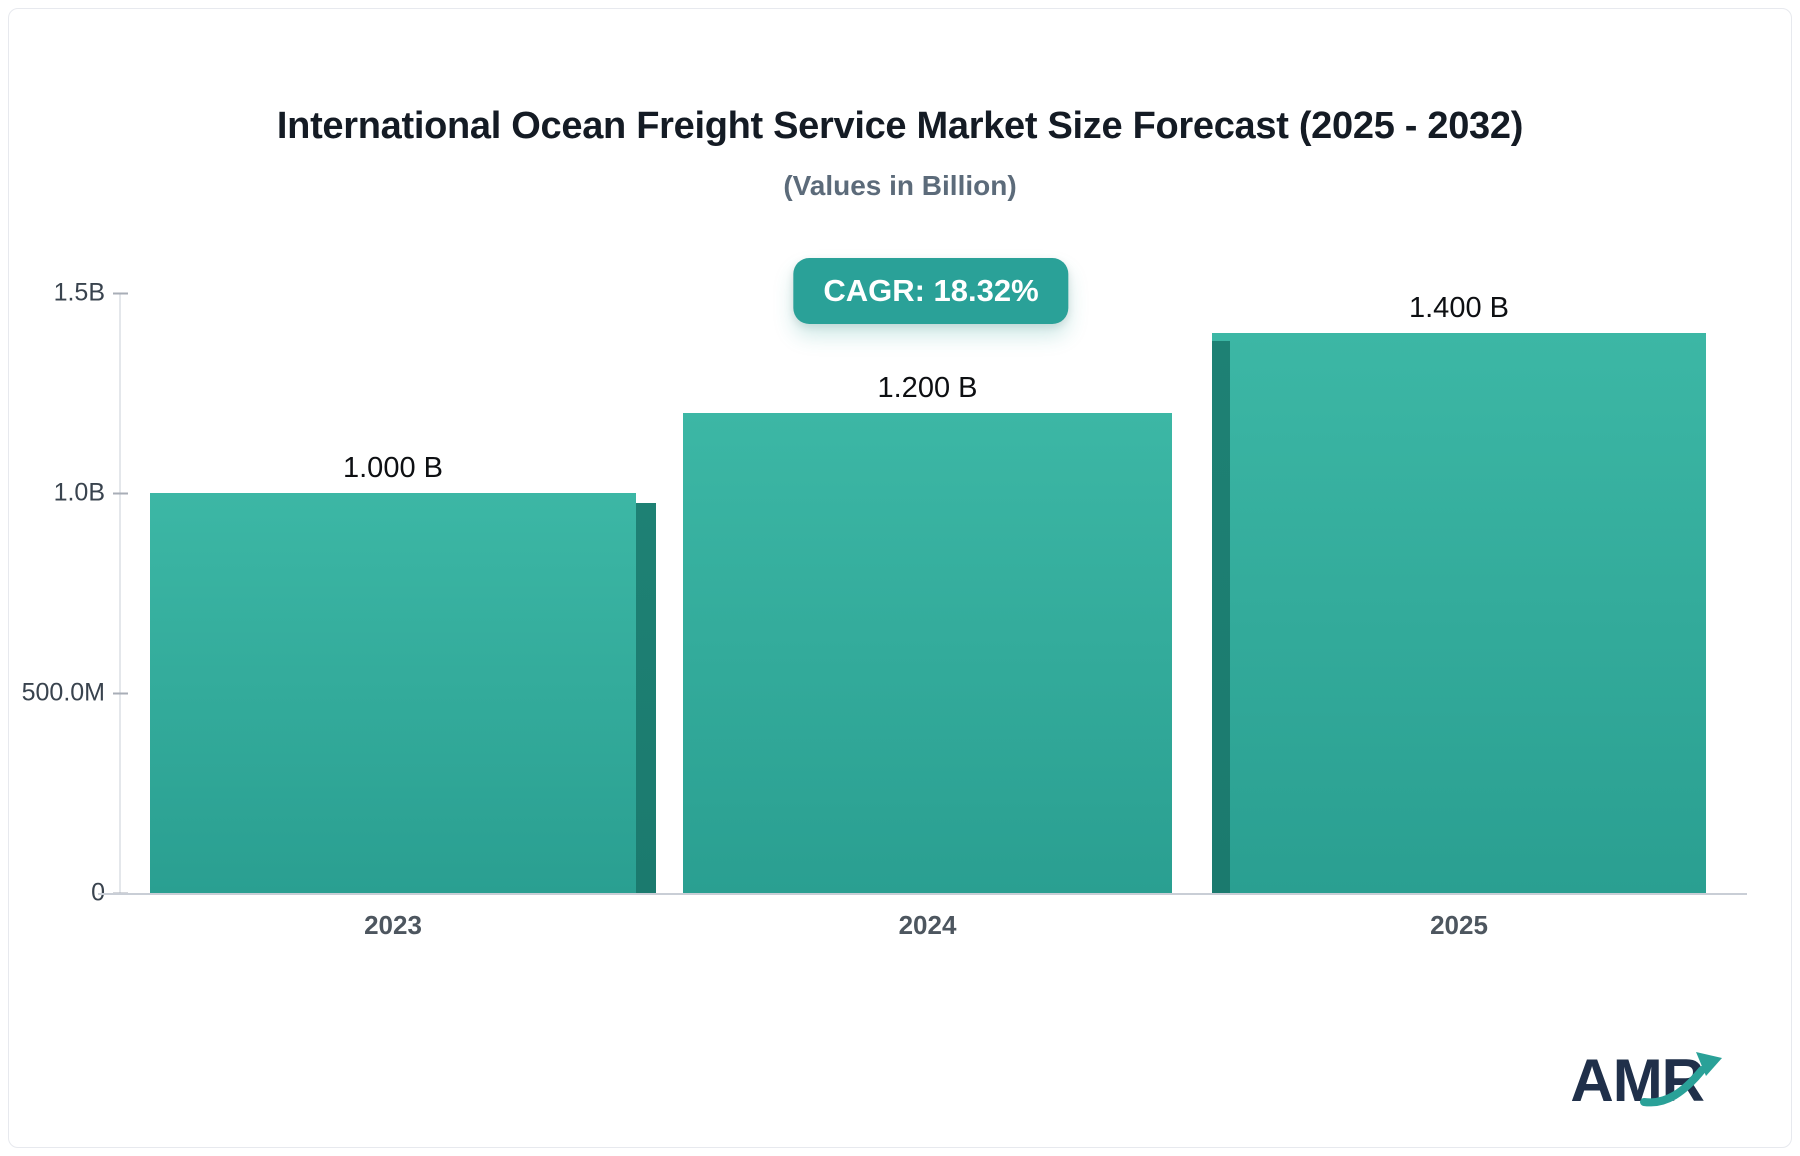  I want to click on y-tick-label: 1.0B, so click(79, 492).